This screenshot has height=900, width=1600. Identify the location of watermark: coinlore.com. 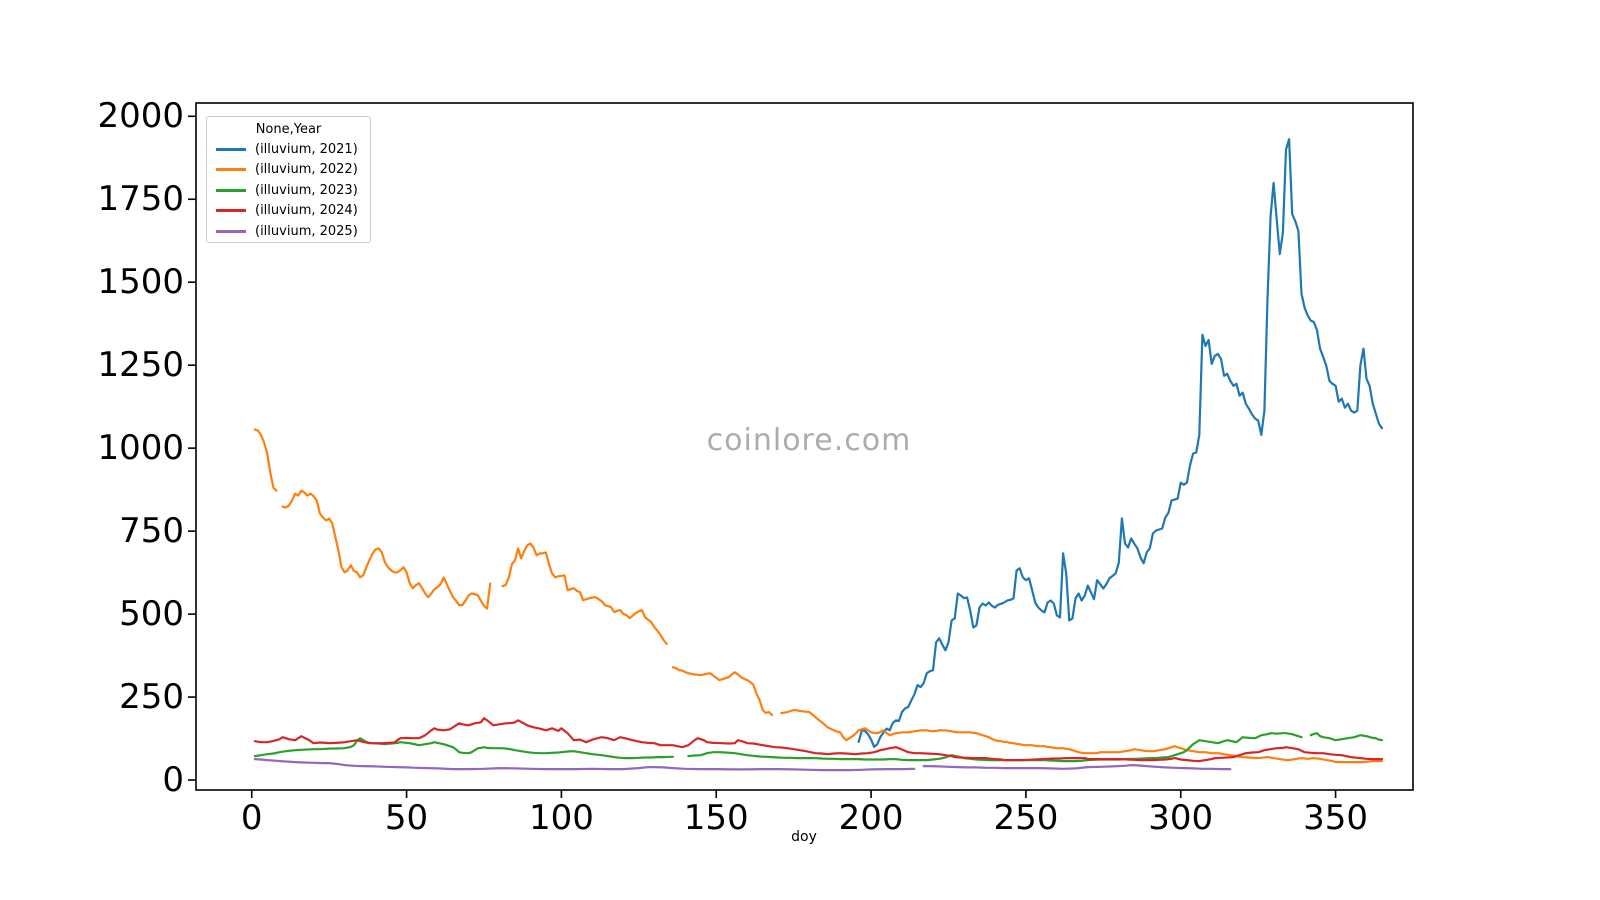
(809, 440).